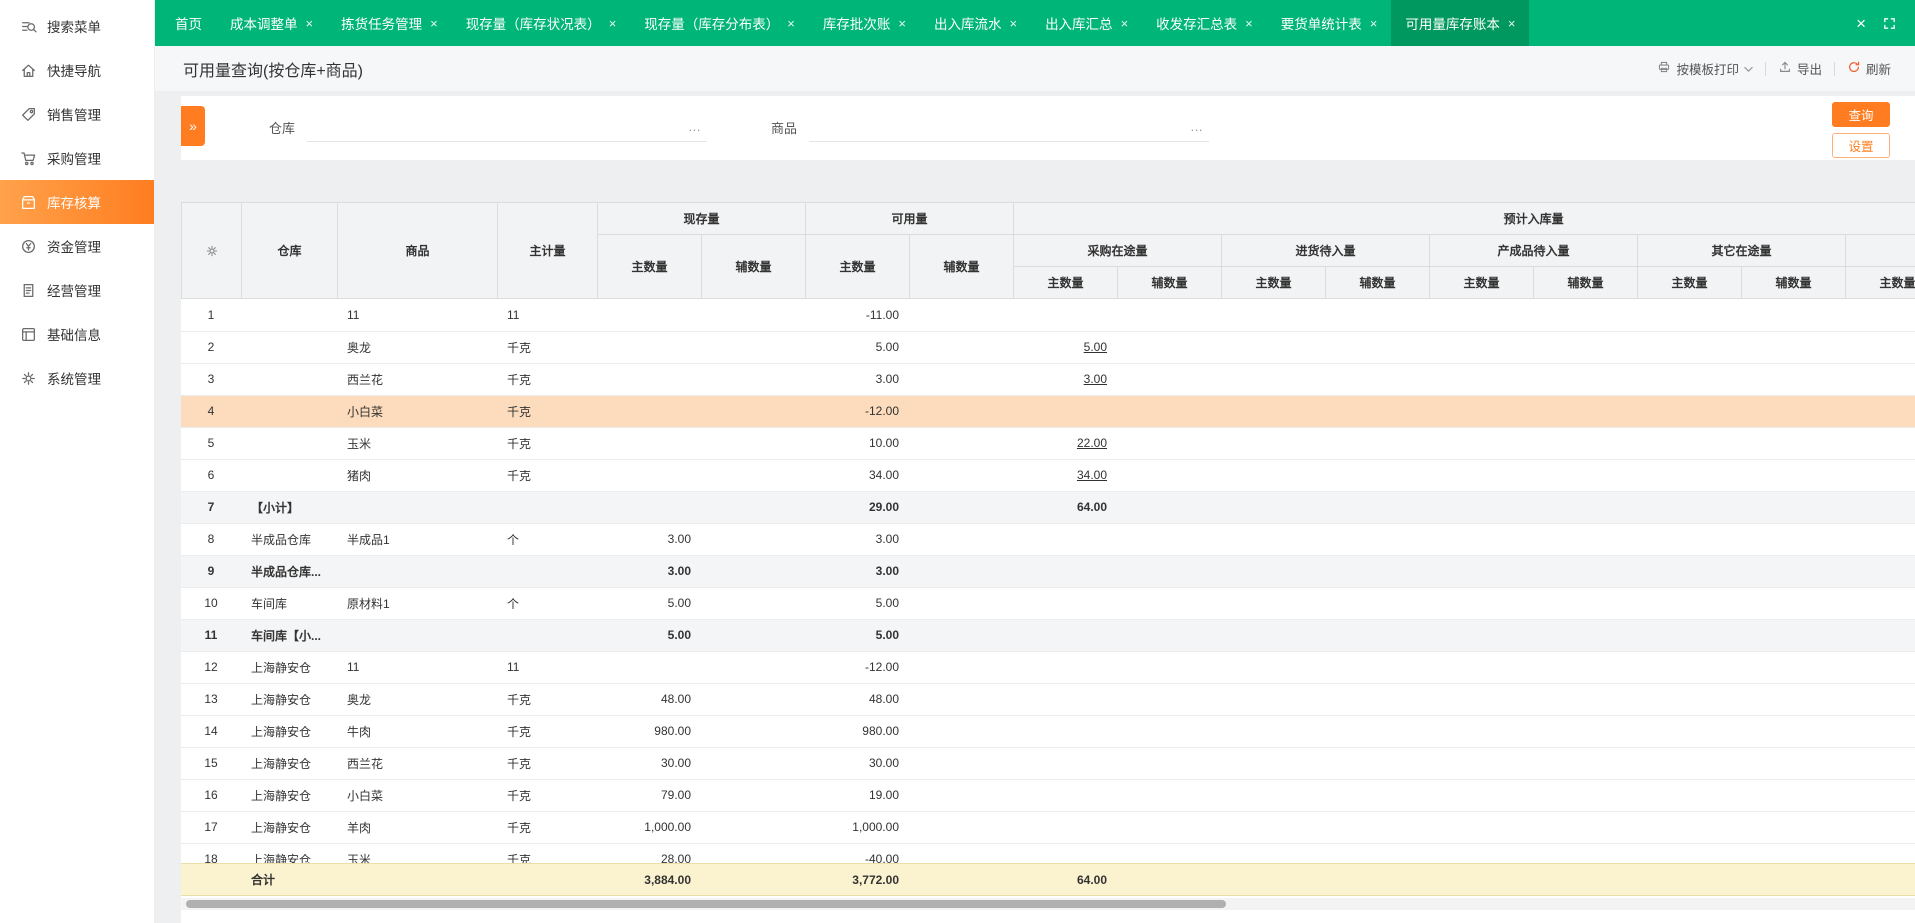 The height and width of the screenshot is (923, 1915). What do you see at coordinates (1861, 114) in the screenshot?
I see `query-button: 查询` at bounding box center [1861, 114].